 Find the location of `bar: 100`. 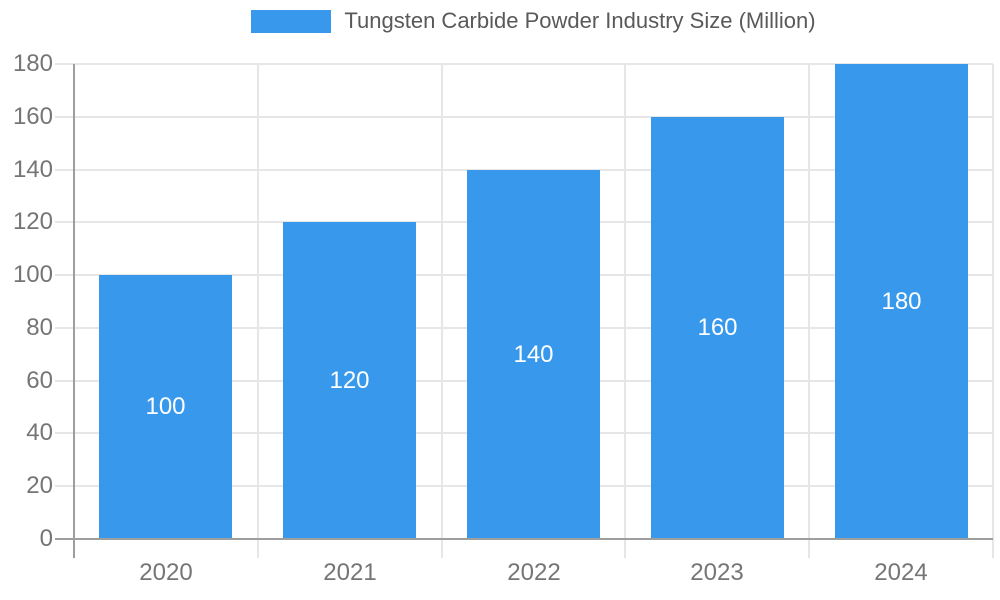

bar: 100 is located at coordinates (165, 407).